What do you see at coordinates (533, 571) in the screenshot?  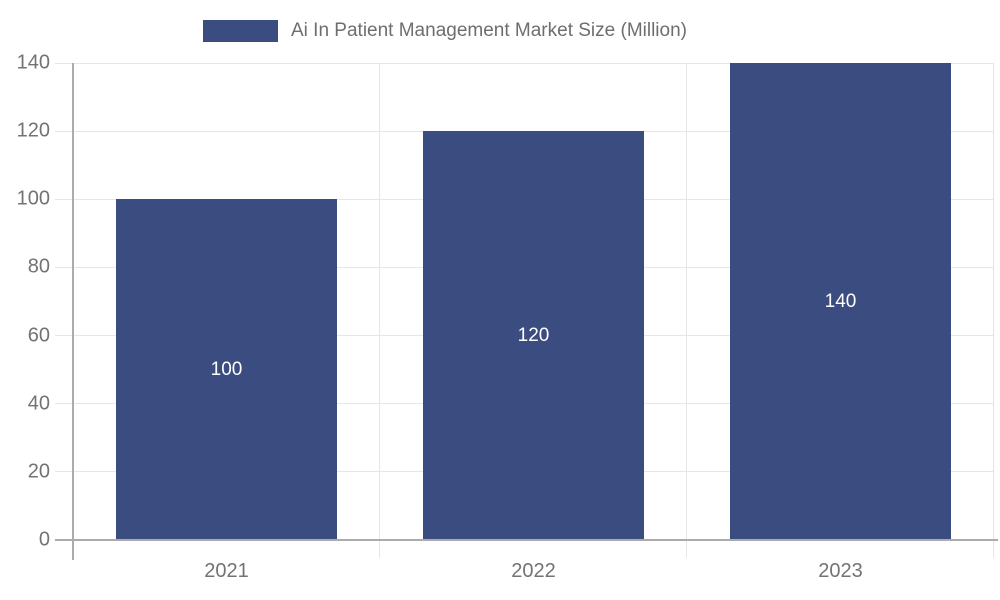 I see `x-tick-label-2022: 2022` at bounding box center [533, 571].